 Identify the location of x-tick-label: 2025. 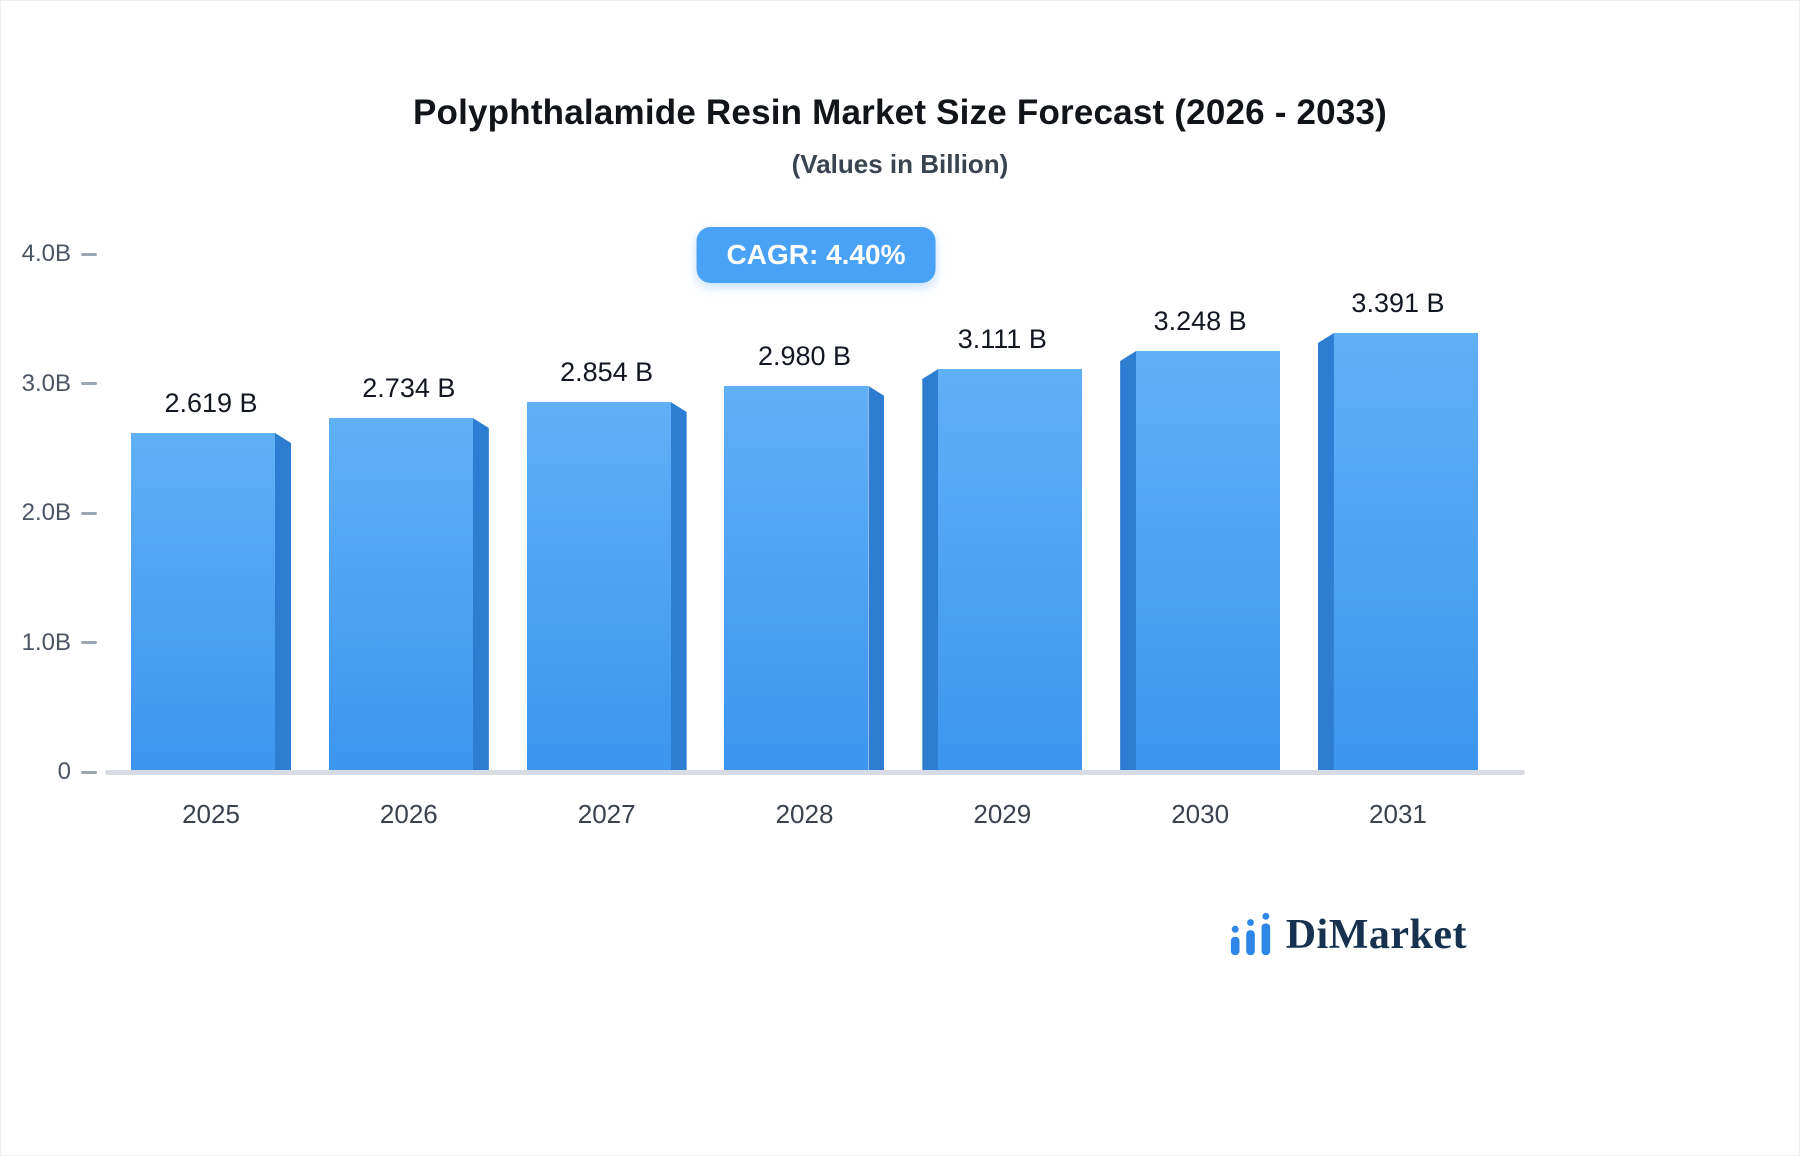
(211, 814).